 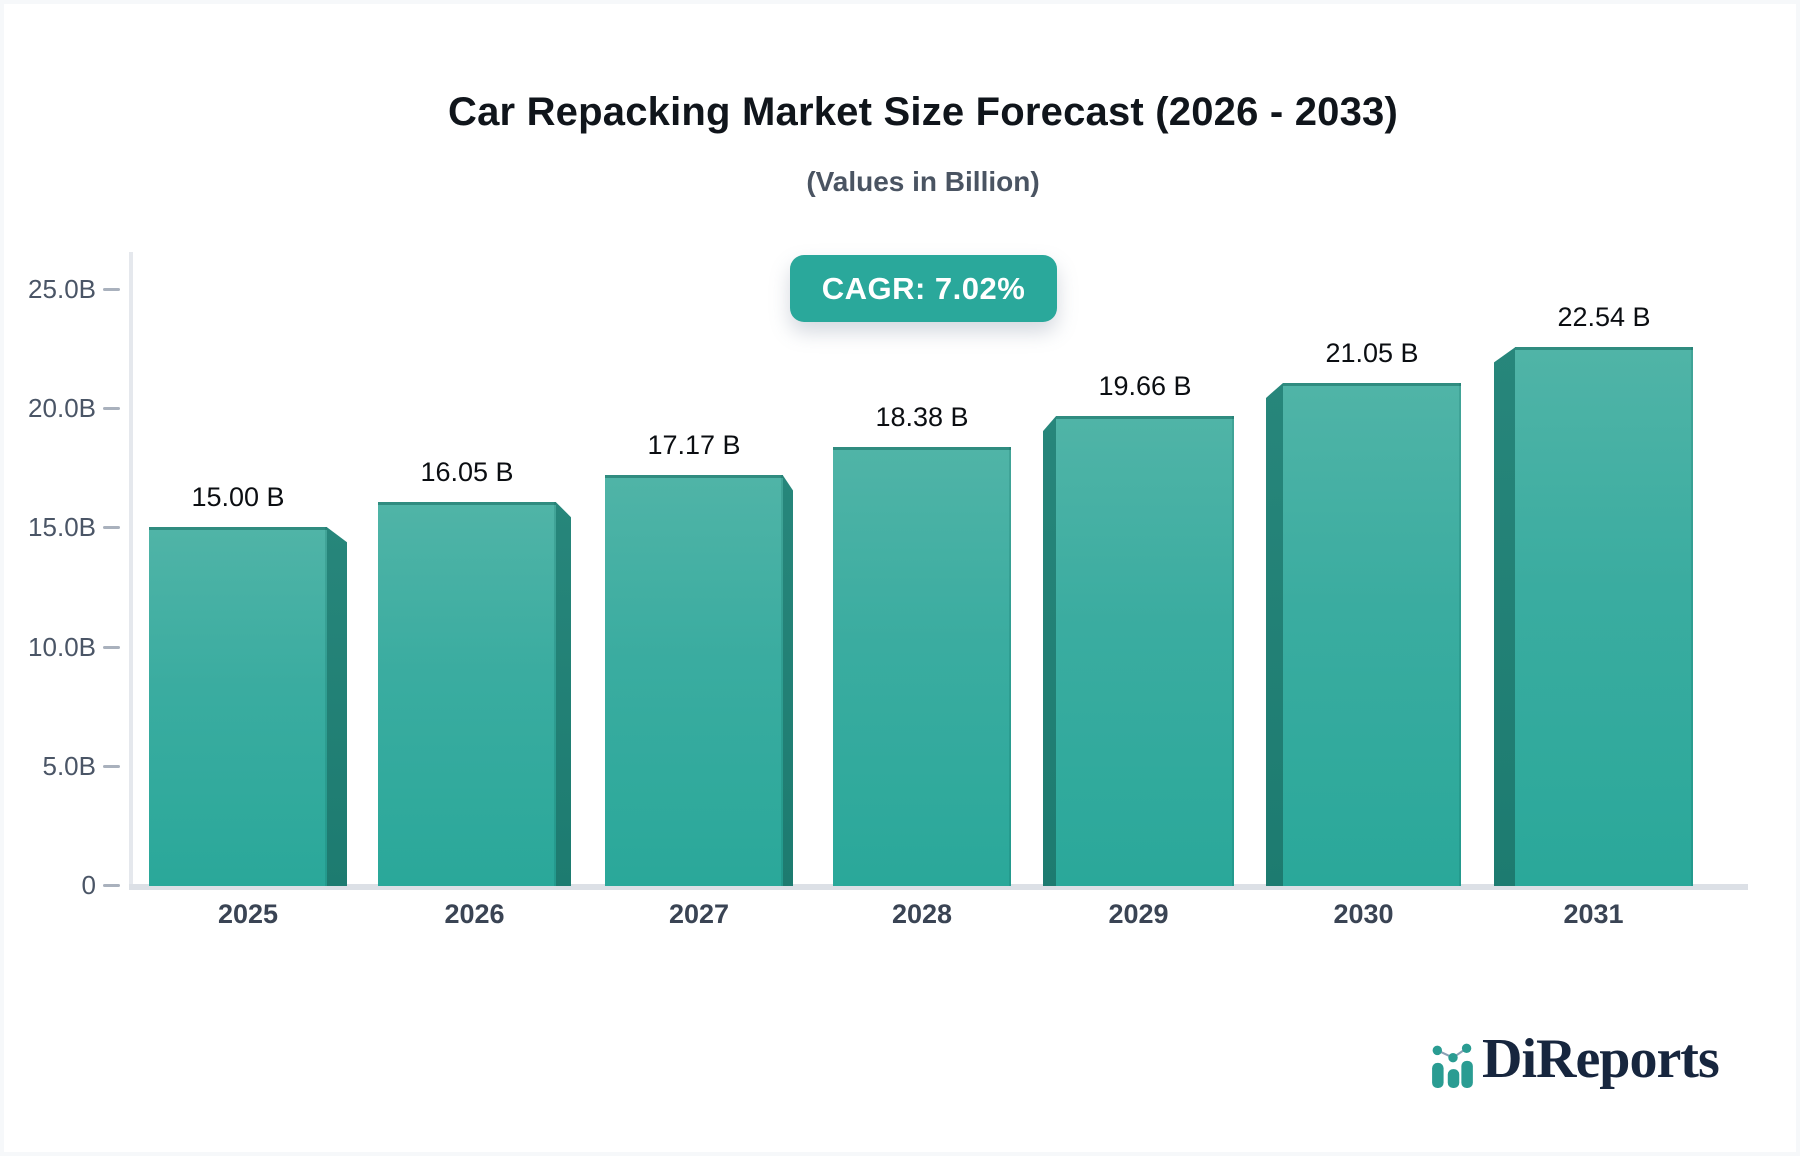 What do you see at coordinates (1593, 914) in the screenshot?
I see `x-axis-label: 2031` at bounding box center [1593, 914].